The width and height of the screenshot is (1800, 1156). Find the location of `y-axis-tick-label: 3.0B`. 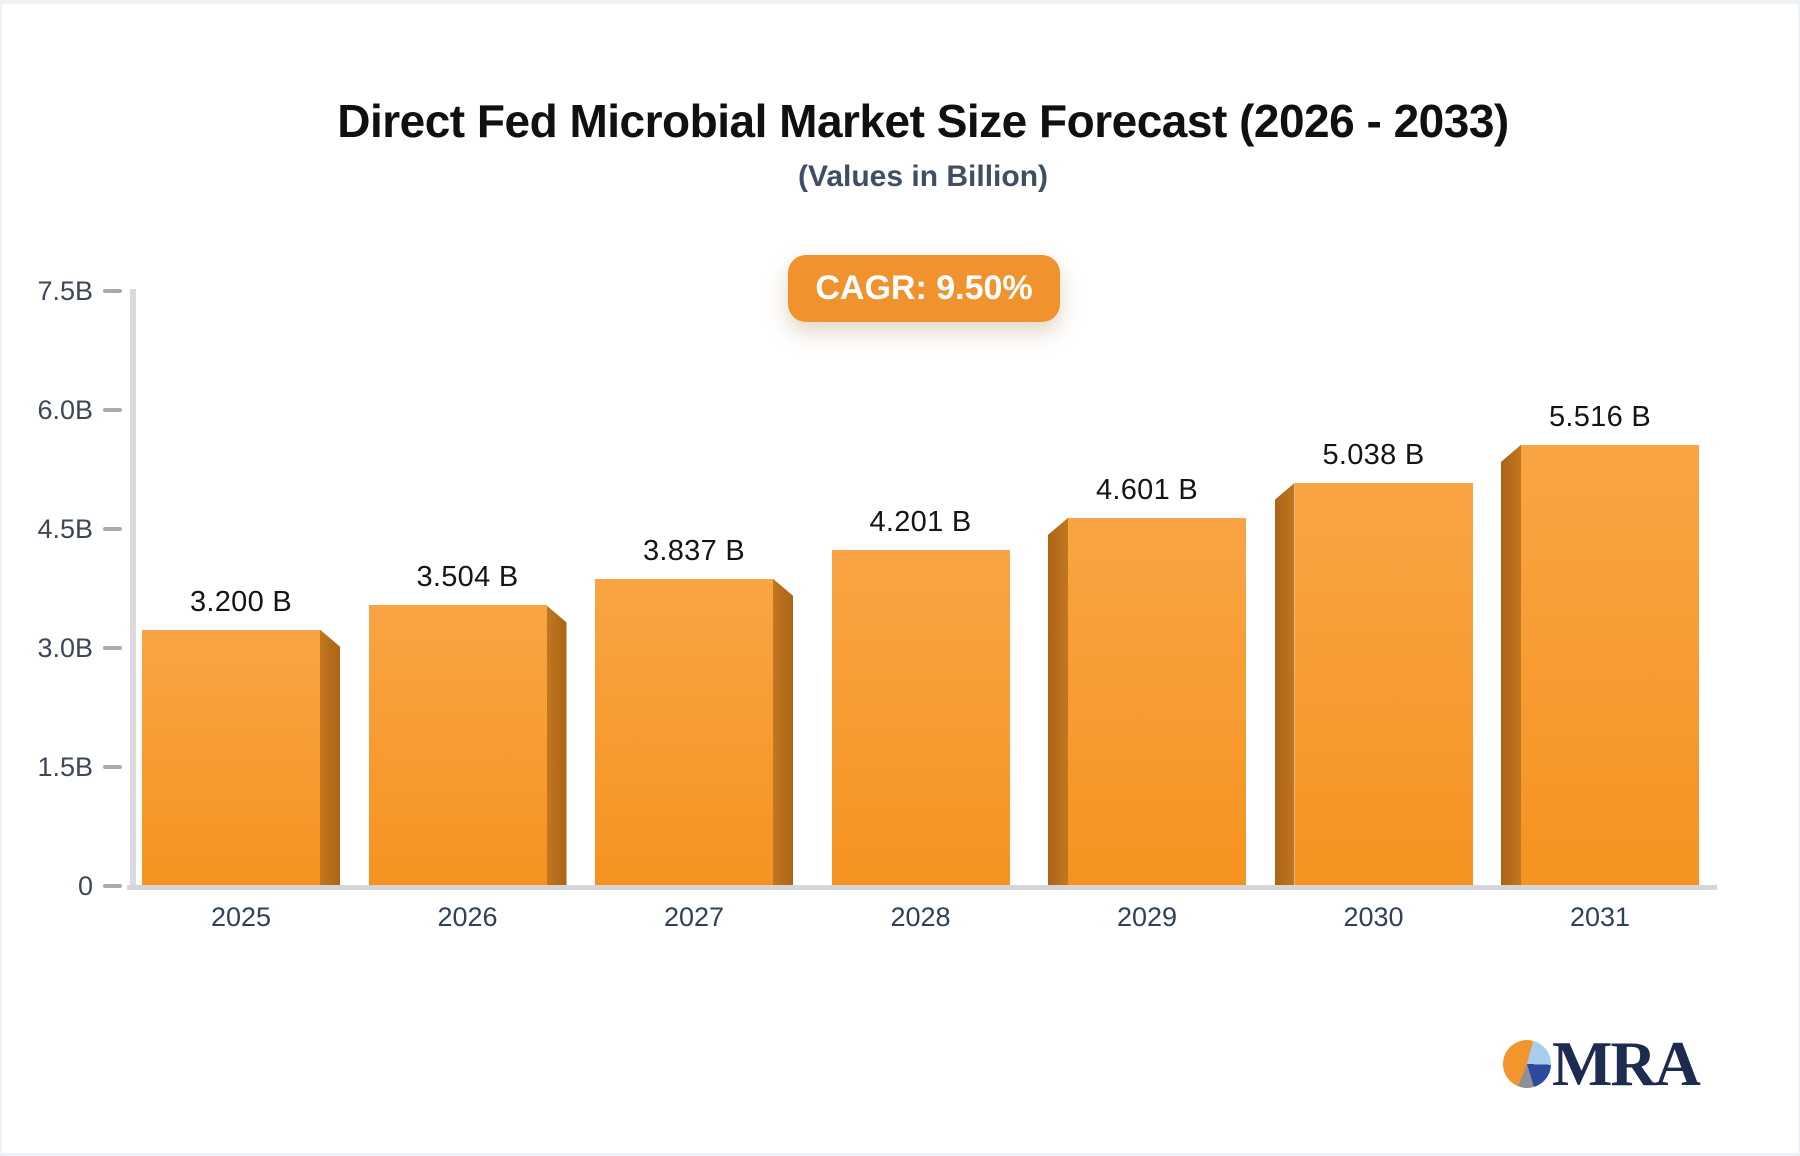

y-axis-tick-label: 3.0B is located at coordinates (65, 648).